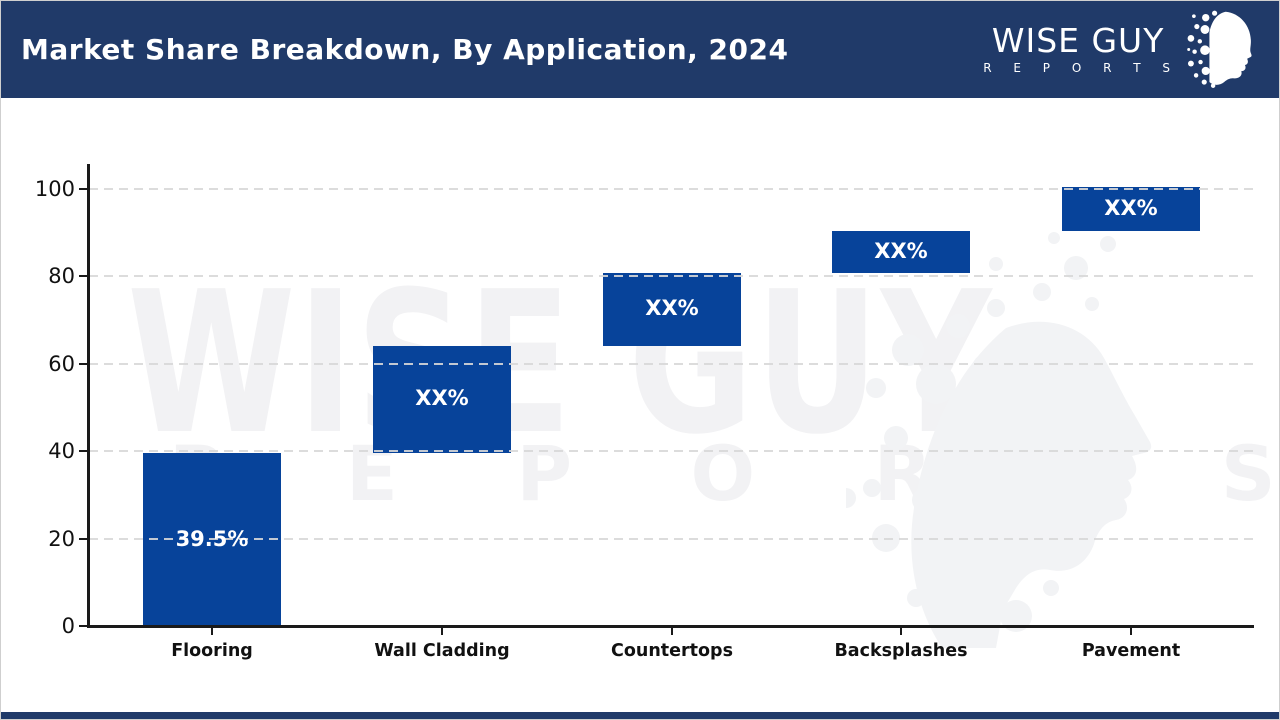 Image resolution: width=1280 pixels, height=720 pixels. Describe the element at coordinates (54, 188) in the screenshot. I see `y-tick-label: 100` at that location.